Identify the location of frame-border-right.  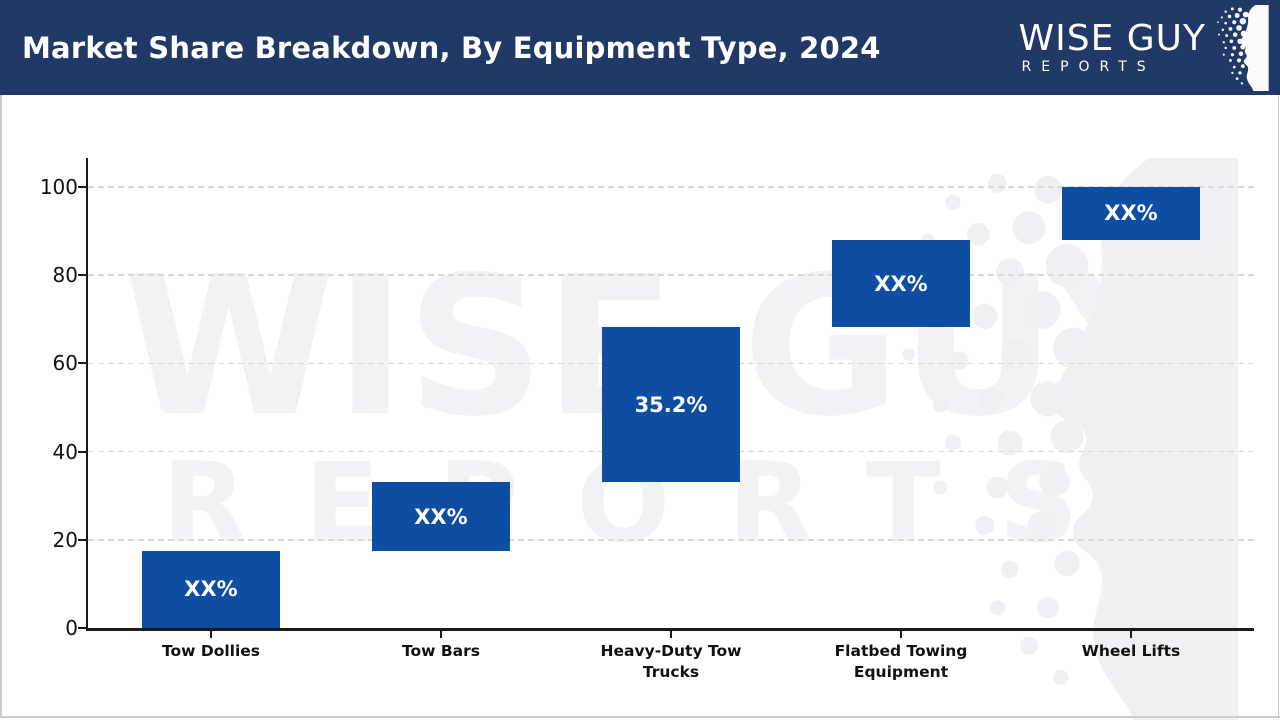
(1278, 406).